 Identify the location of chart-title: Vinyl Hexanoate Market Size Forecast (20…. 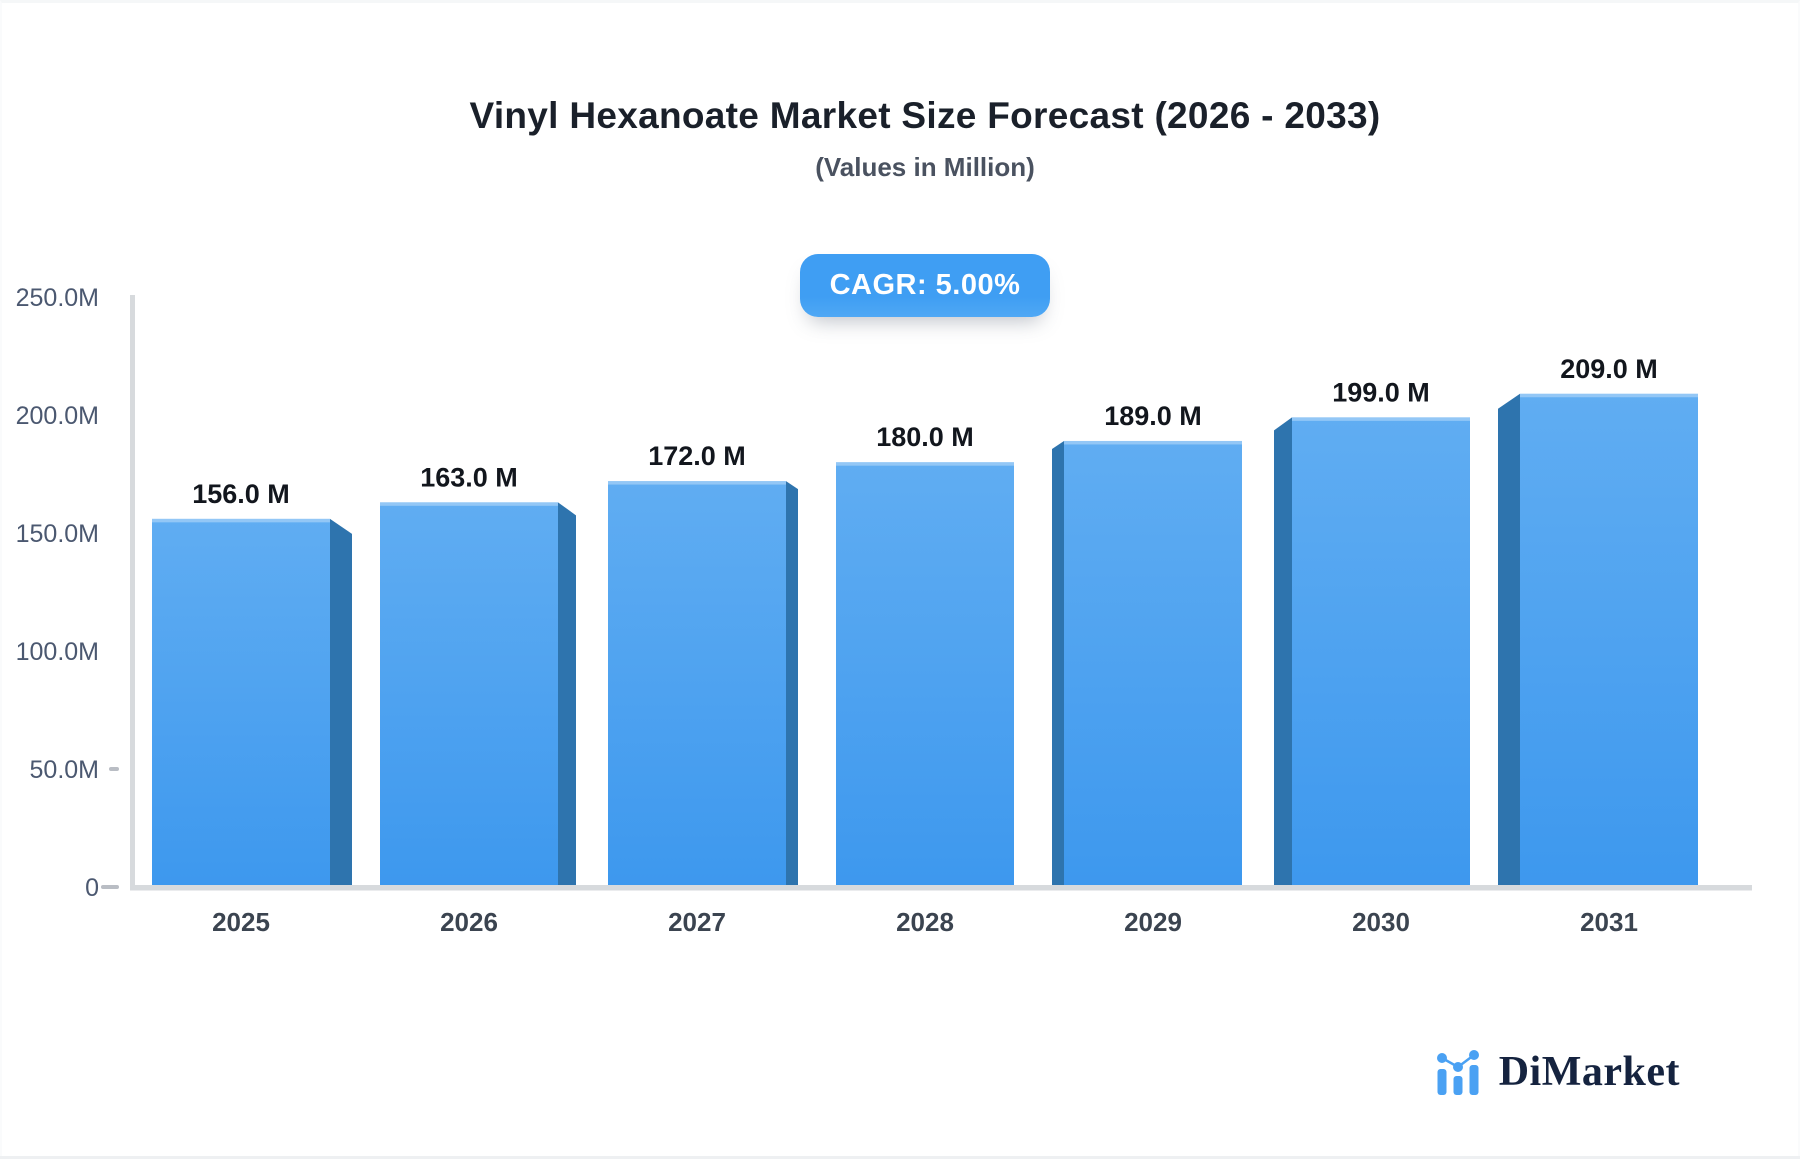
(925, 115).